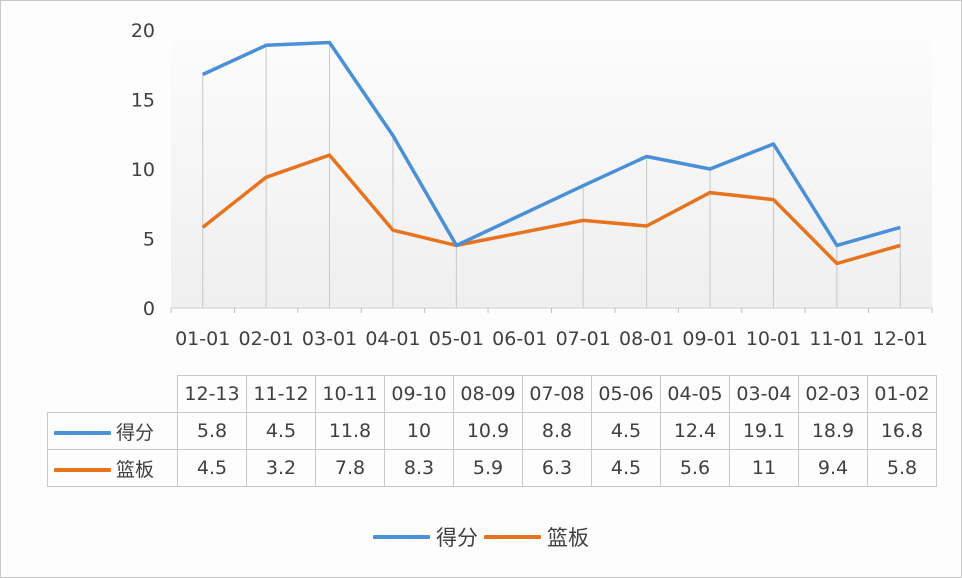 This screenshot has width=962, height=578. Describe the element at coordinates (419, 468) in the screenshot. I see `table-cell: 8.3` at that location.